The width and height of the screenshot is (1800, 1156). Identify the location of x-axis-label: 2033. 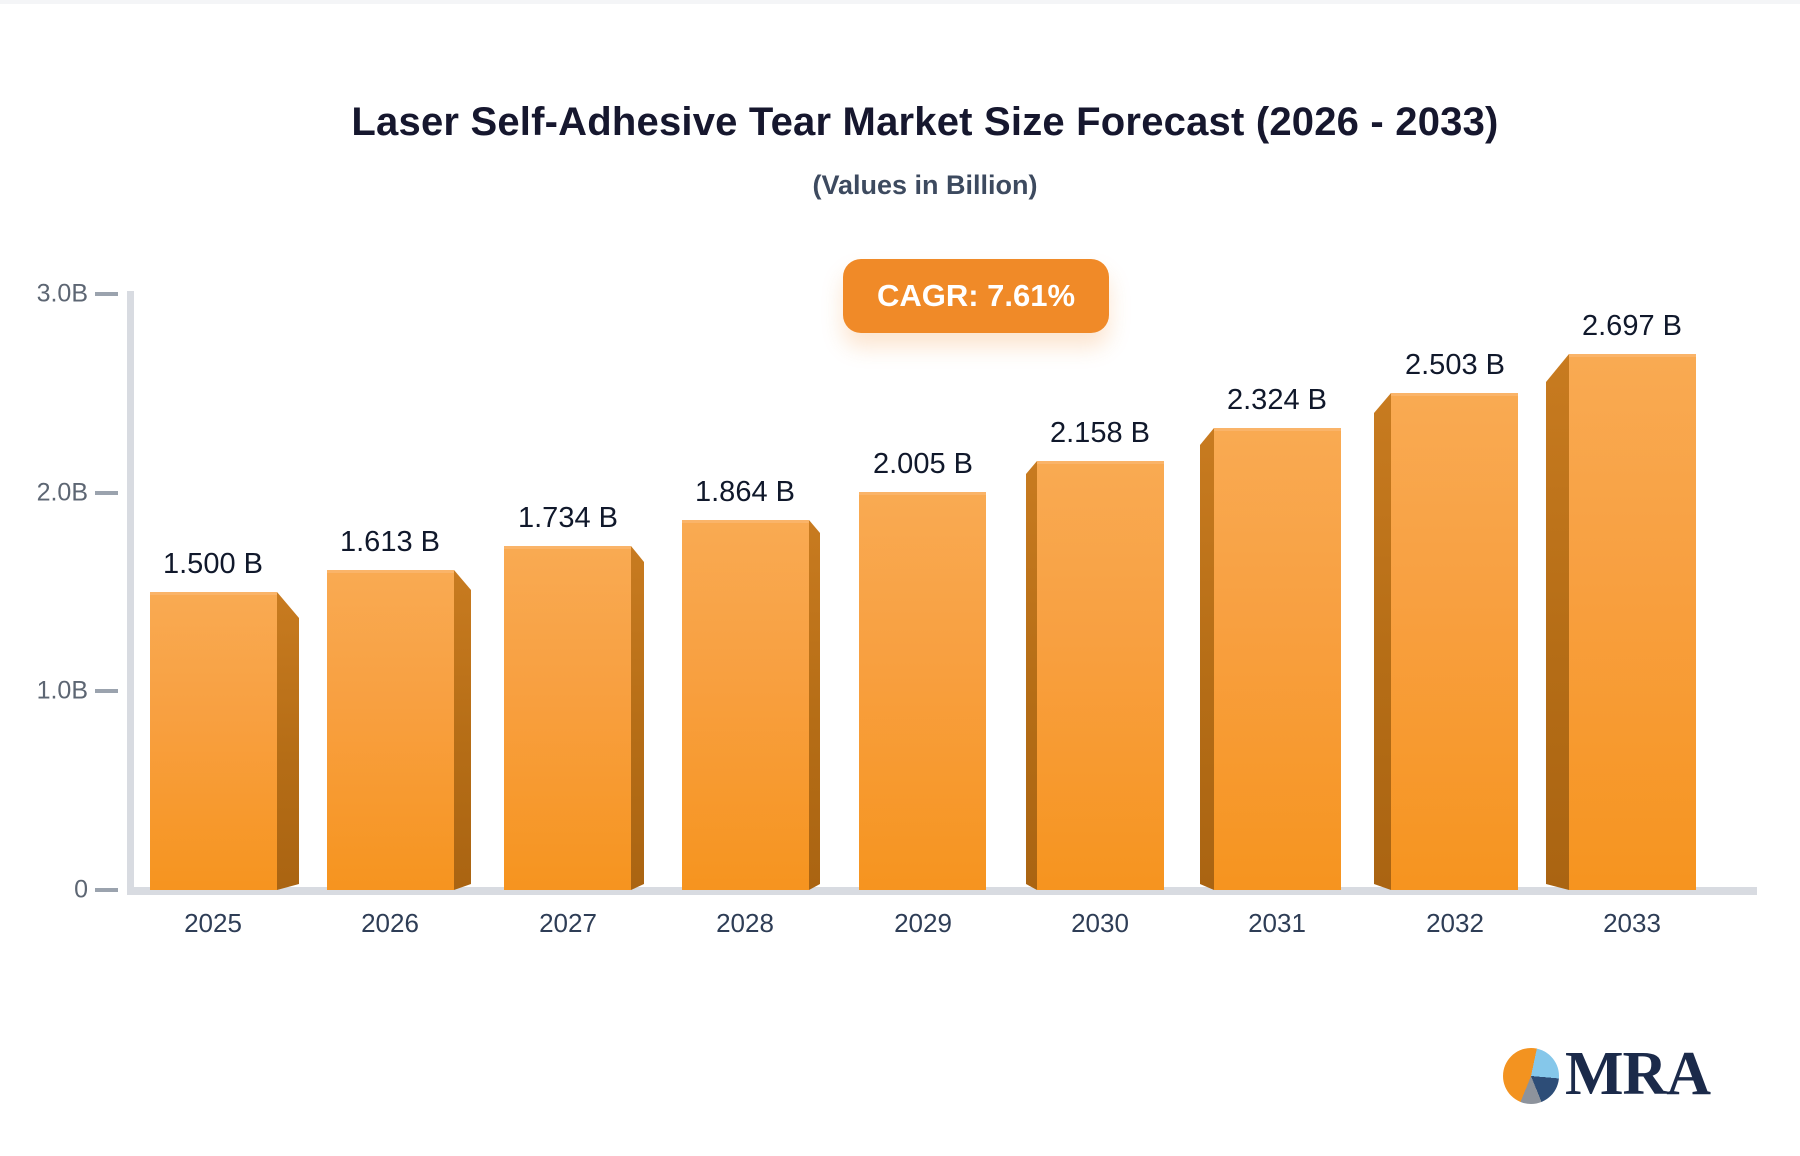
(1632, 923).